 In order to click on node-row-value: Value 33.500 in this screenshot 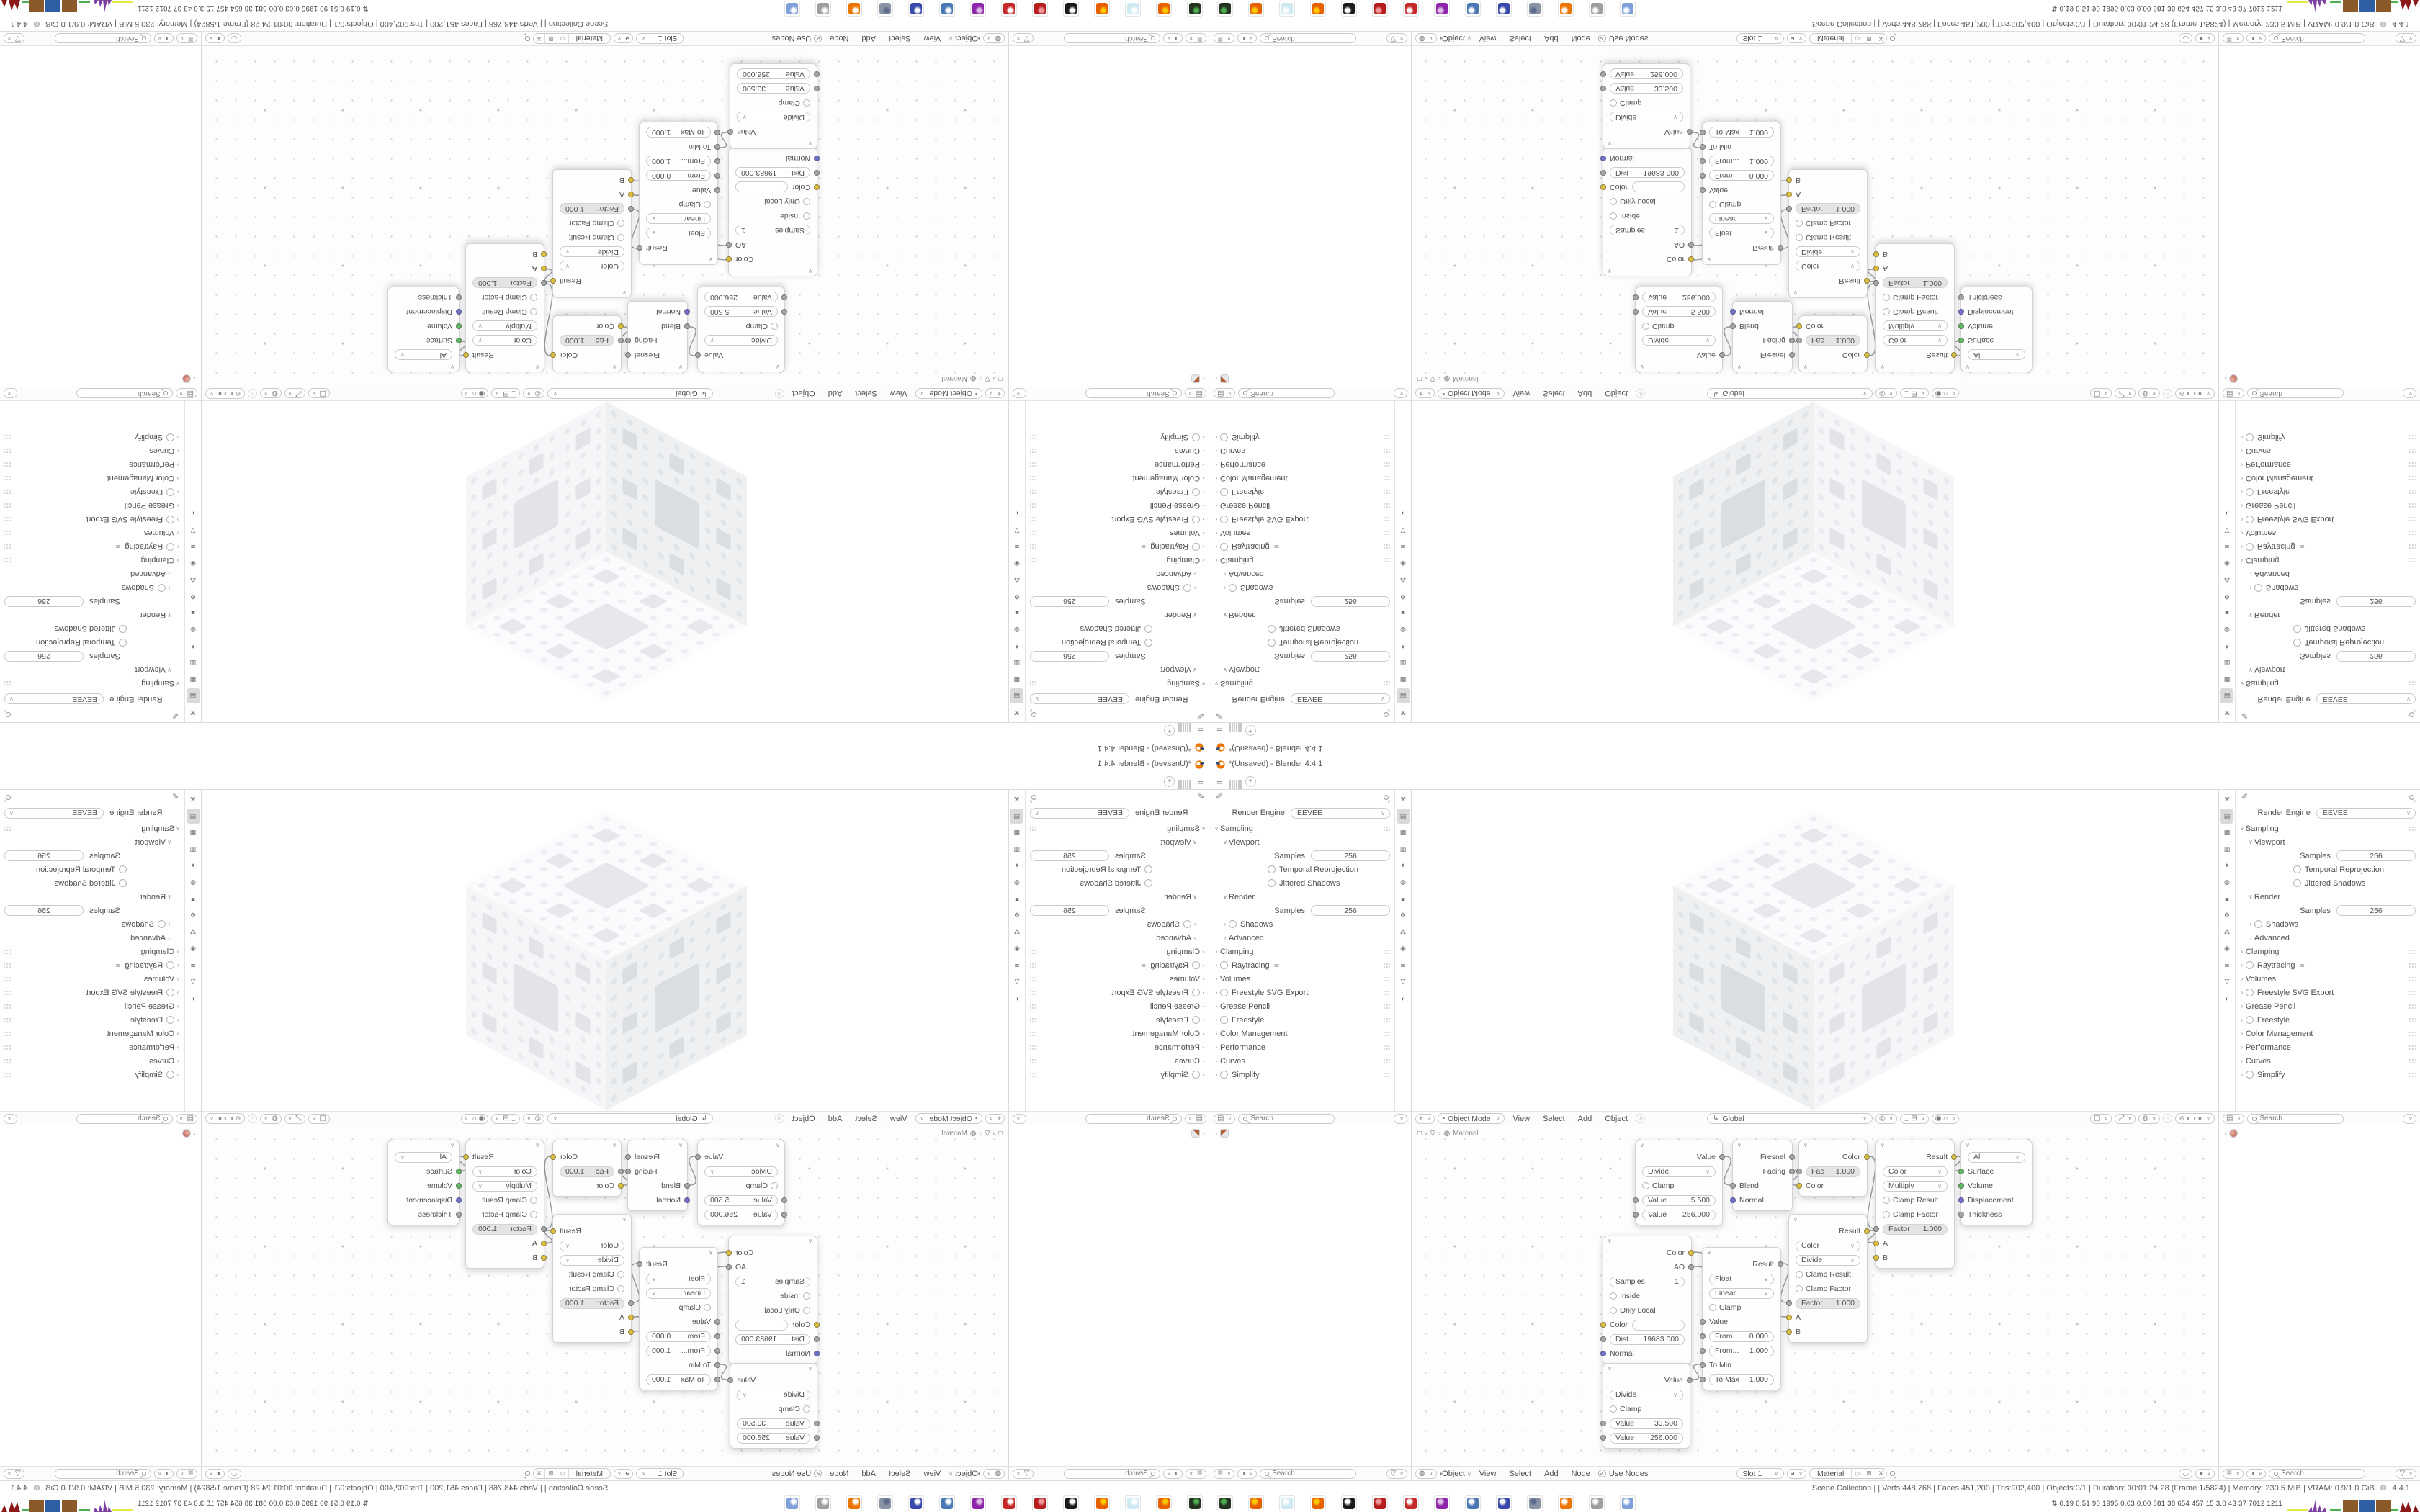, I will do `click(775, 88)`.